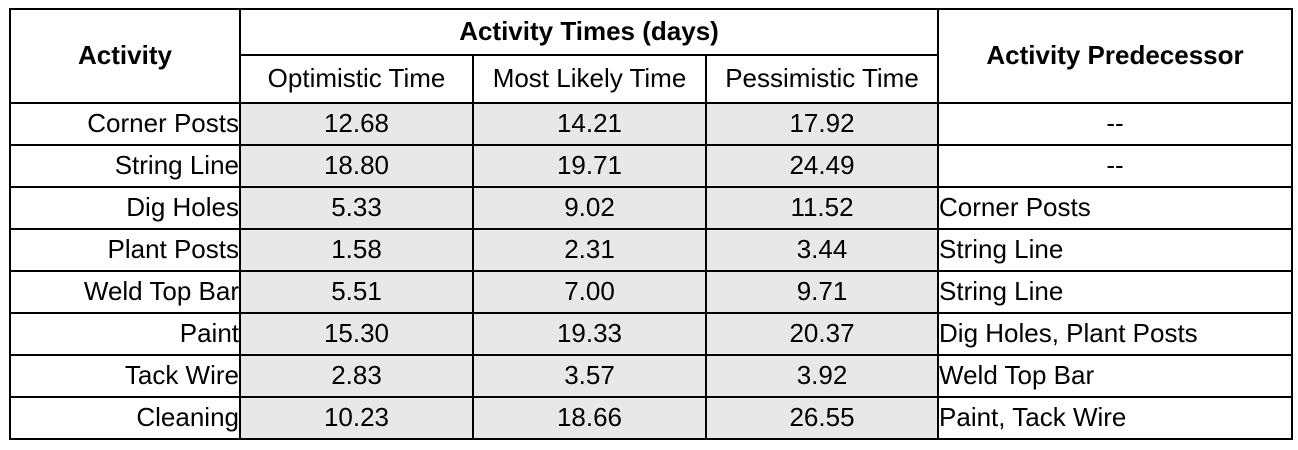  What do you see at coordinates (125, 208) in the screenshot?
I see `activity-cell: Dig Holes` at bounding box center [125, 208].